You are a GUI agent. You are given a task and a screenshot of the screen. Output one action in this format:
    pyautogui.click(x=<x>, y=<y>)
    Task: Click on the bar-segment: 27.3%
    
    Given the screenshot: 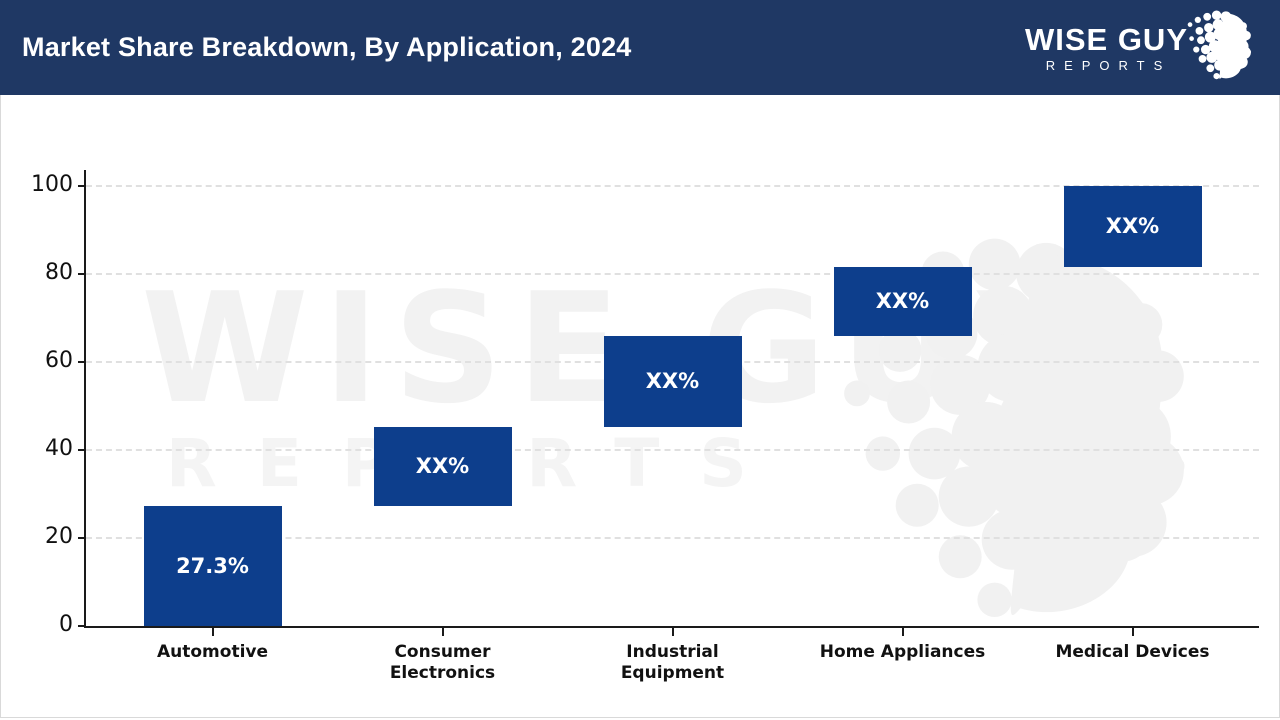 What is the action you would take?
    pyautogui.click(x=212, y=565)
    